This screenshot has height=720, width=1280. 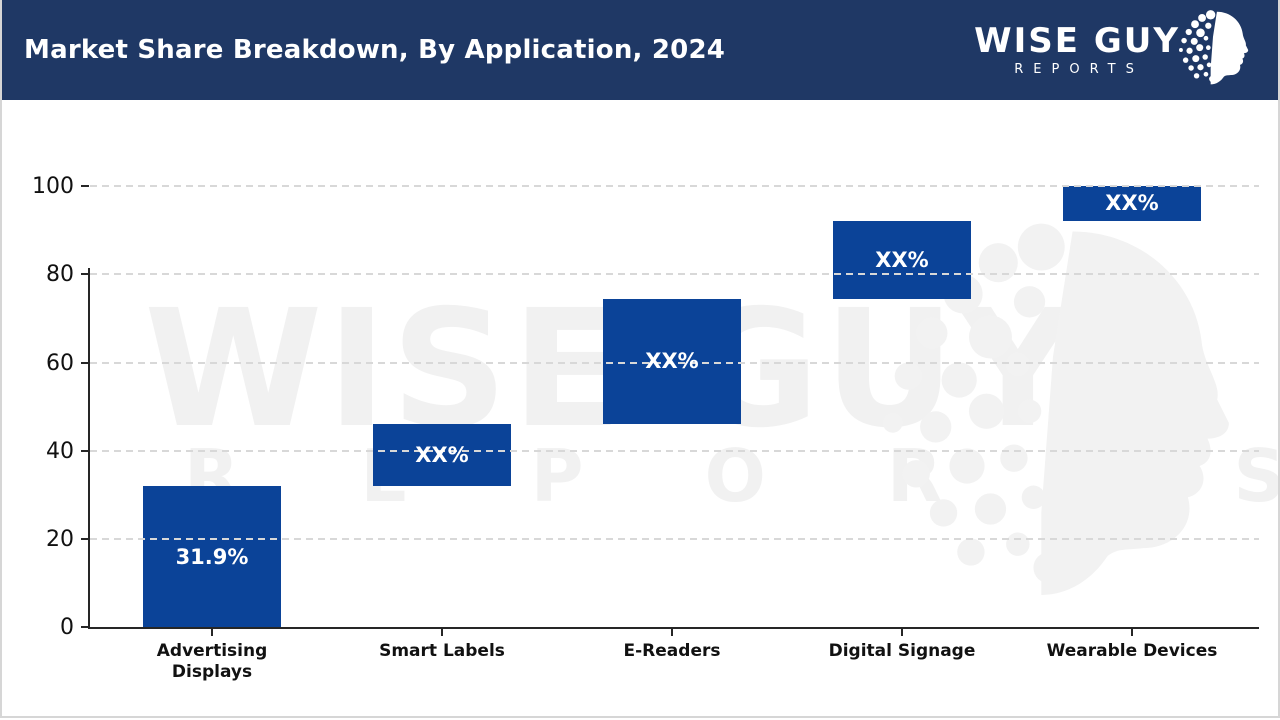 What do you see at coordinates (212, 662) in the screenshot?
I see `x-category-label: Advertising Displays` at bounding box center [212, 662].